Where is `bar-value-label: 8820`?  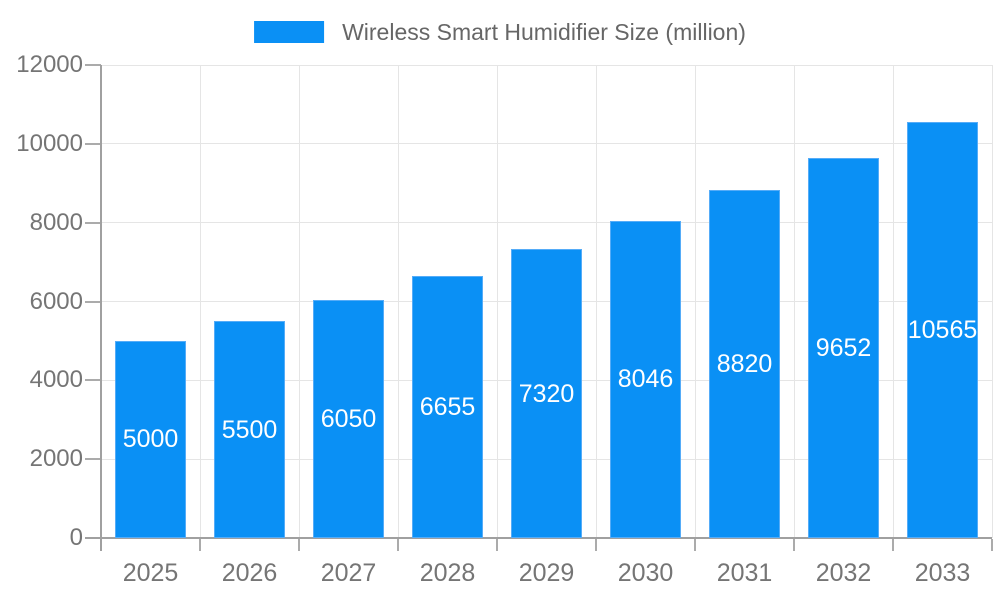 bar-value-label: 8820 is located at coordinates (744, 364).